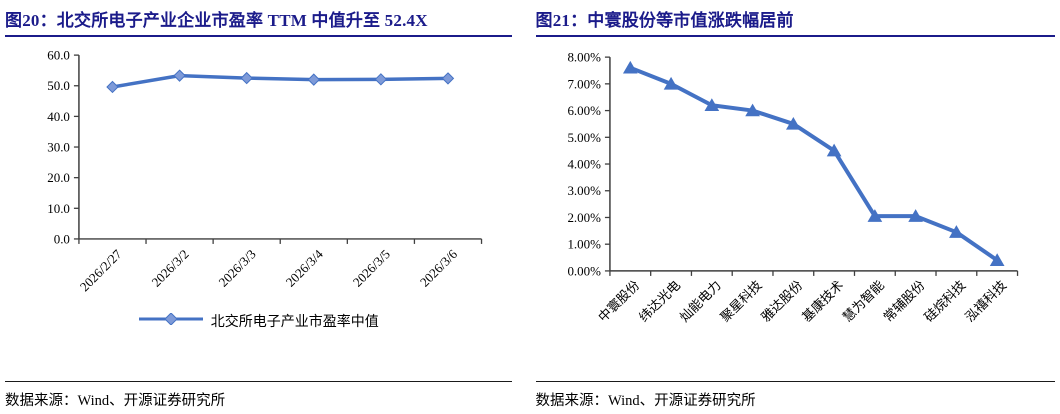 The image size is (1060, 414). Describe the element at coordinates (862, 300) in the screenshot. I see `x-axis-label: 慧为智能` at that location.